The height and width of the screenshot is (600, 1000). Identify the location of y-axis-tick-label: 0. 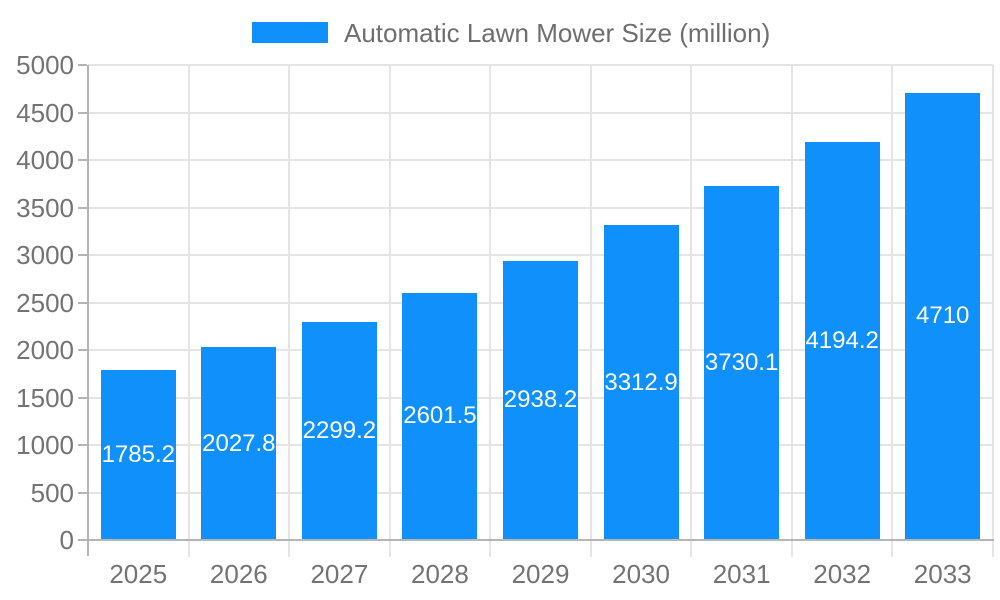
(66, 540).